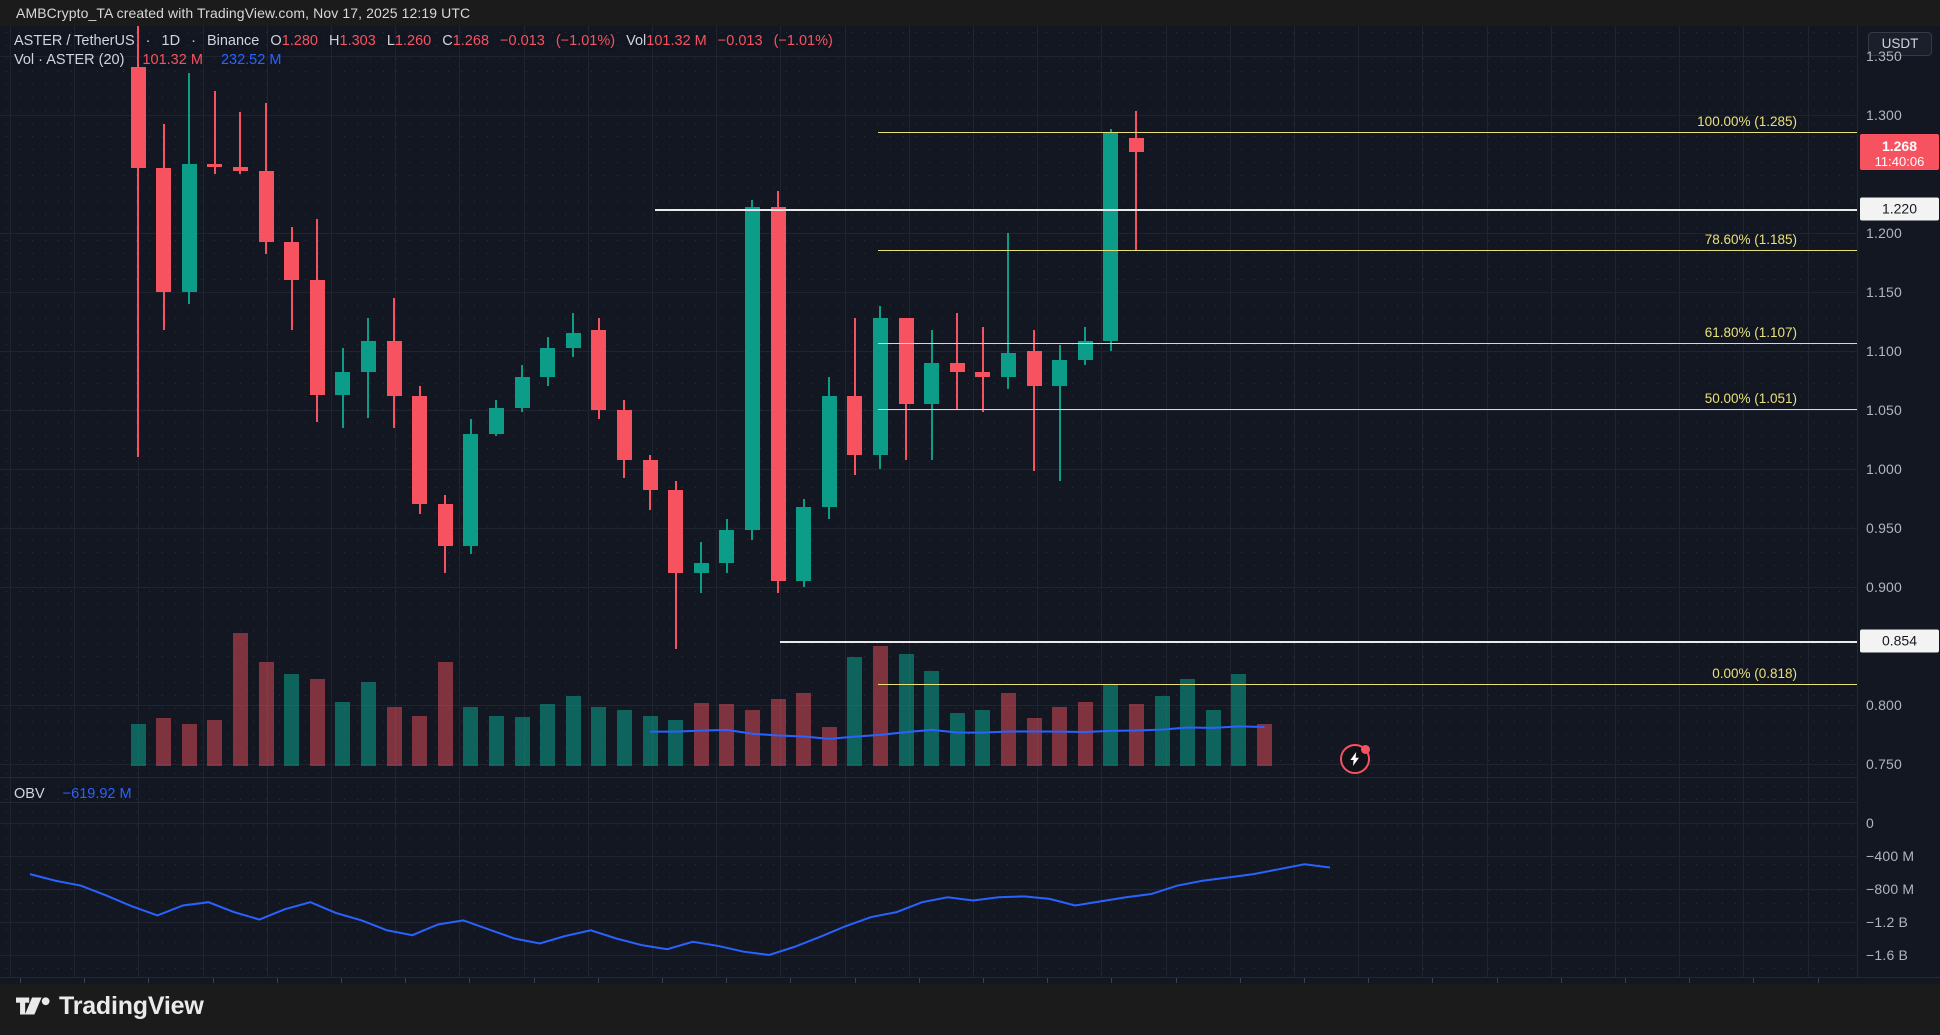 This screenshot has height=1035, width=1940. Describe the element at coordinates (171, 41) in the screenshot. I see `legend-interval: 1D` at that location.